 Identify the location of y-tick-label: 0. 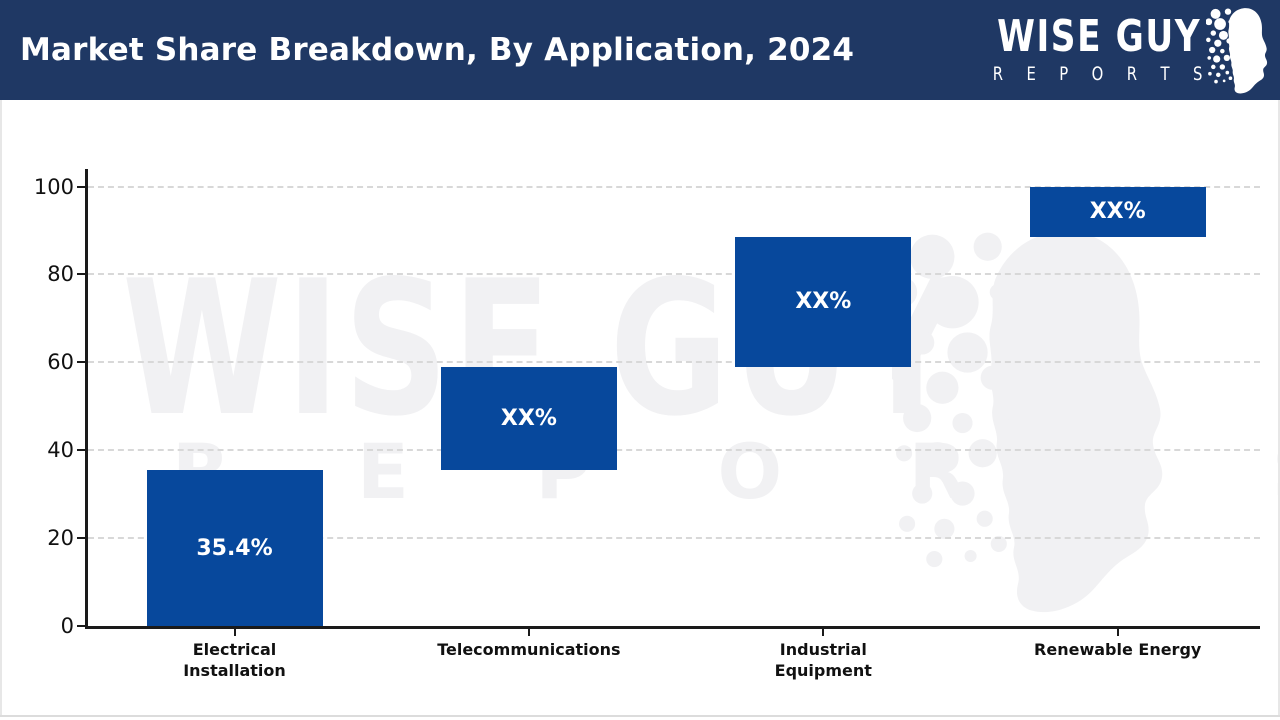
(67, 626).